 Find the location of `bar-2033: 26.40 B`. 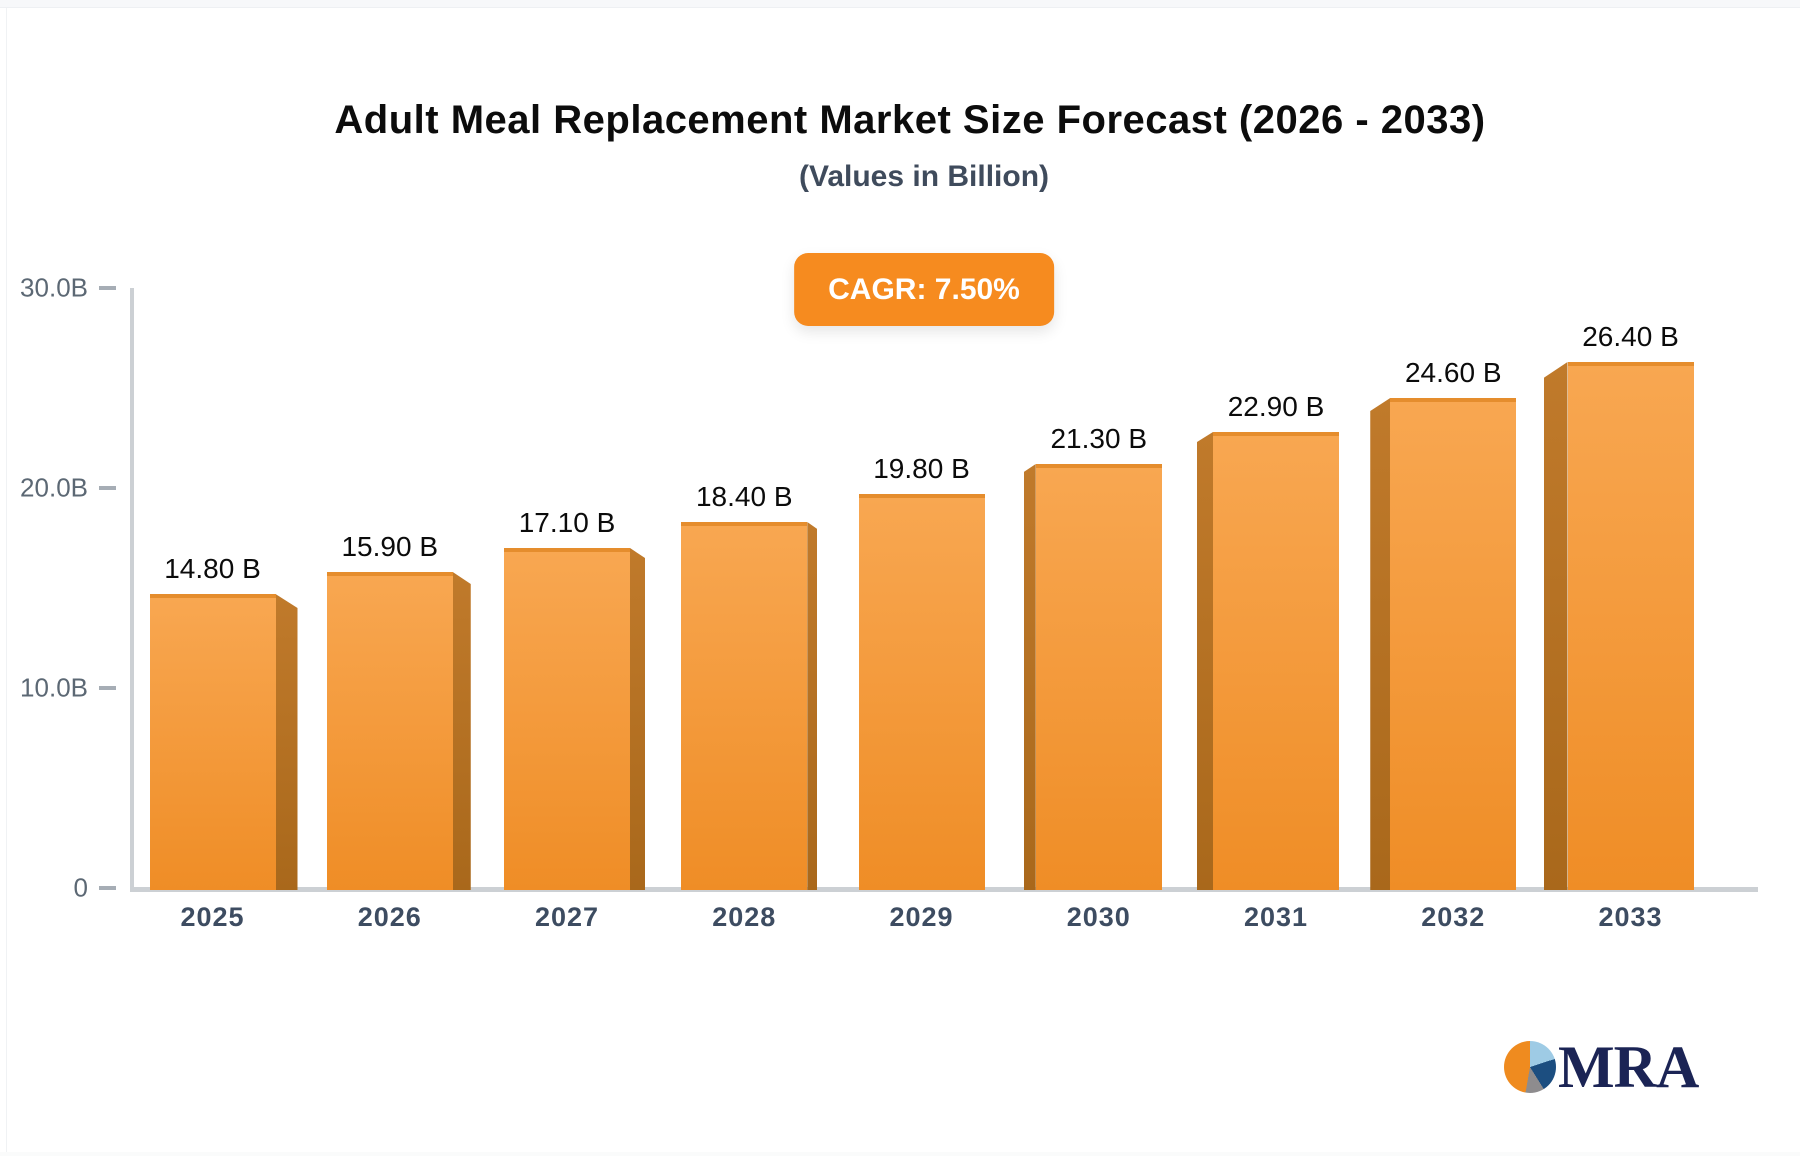

bar-2033: 26.40 B is located at coordinates (1618, 605).